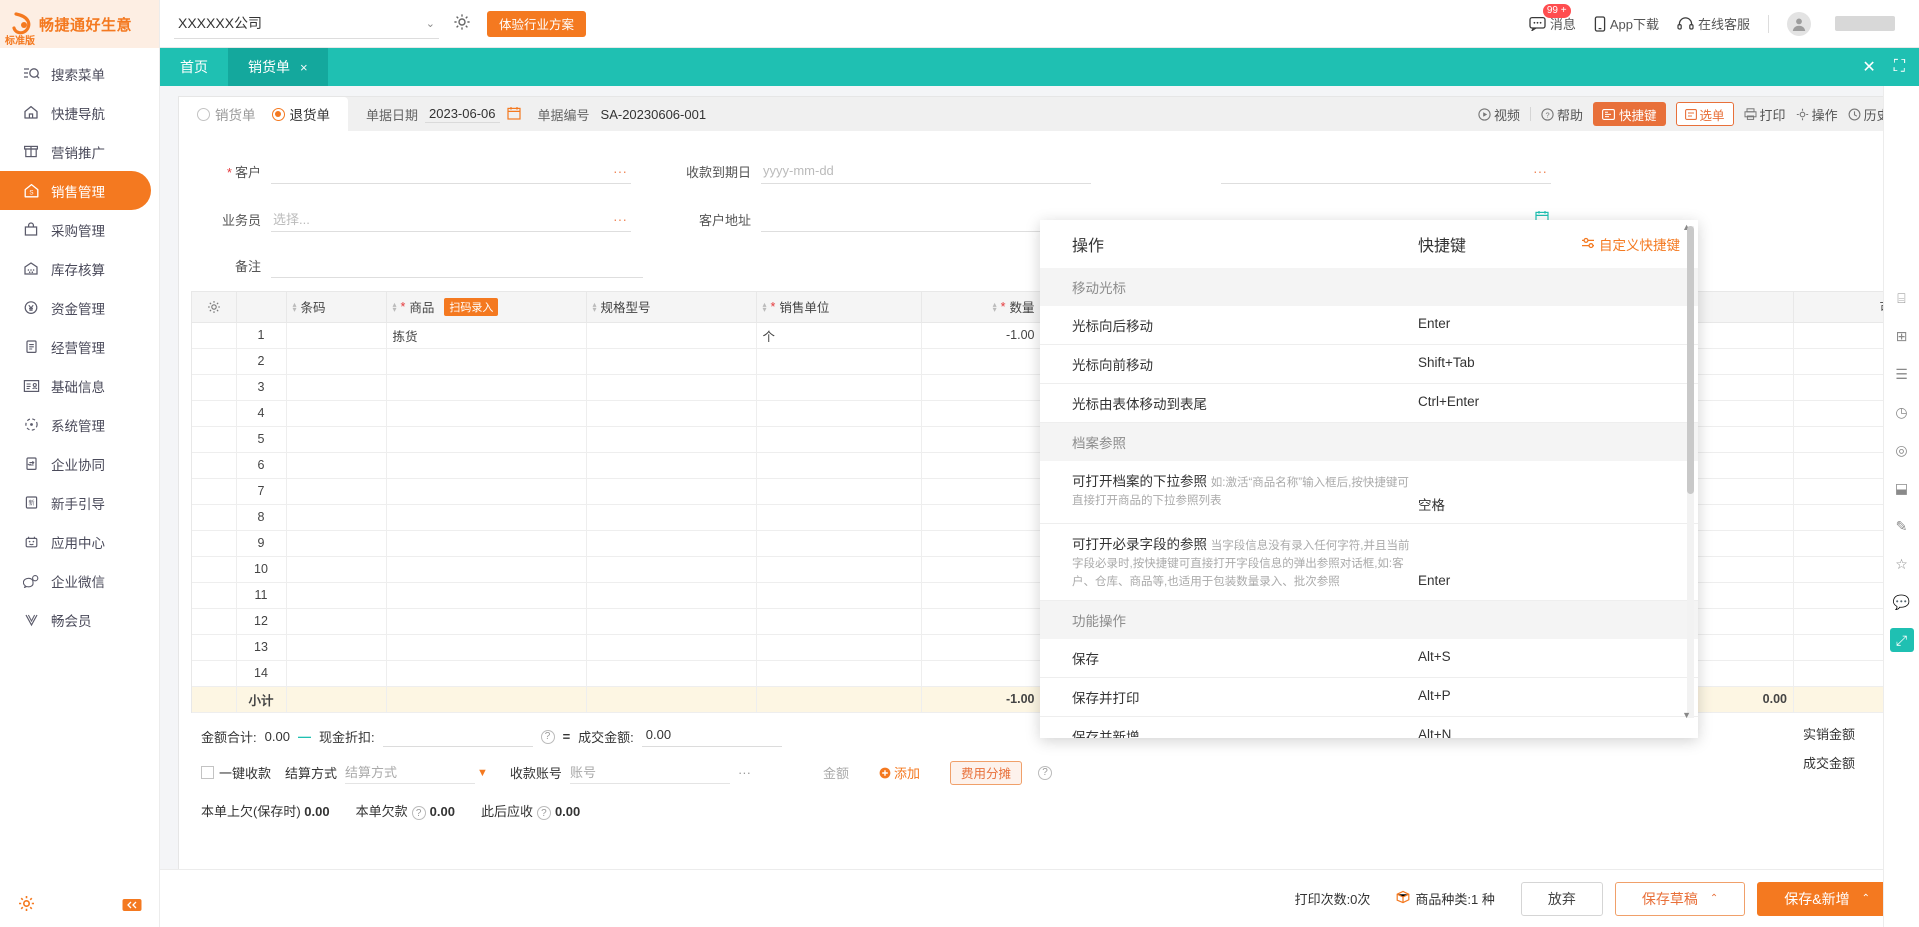 The width and height of the screenshot is (1919, 927). Describe the element at coordinates (1901, 449) in the screenshot. I see `rail-icon-5: ◎` at that location.